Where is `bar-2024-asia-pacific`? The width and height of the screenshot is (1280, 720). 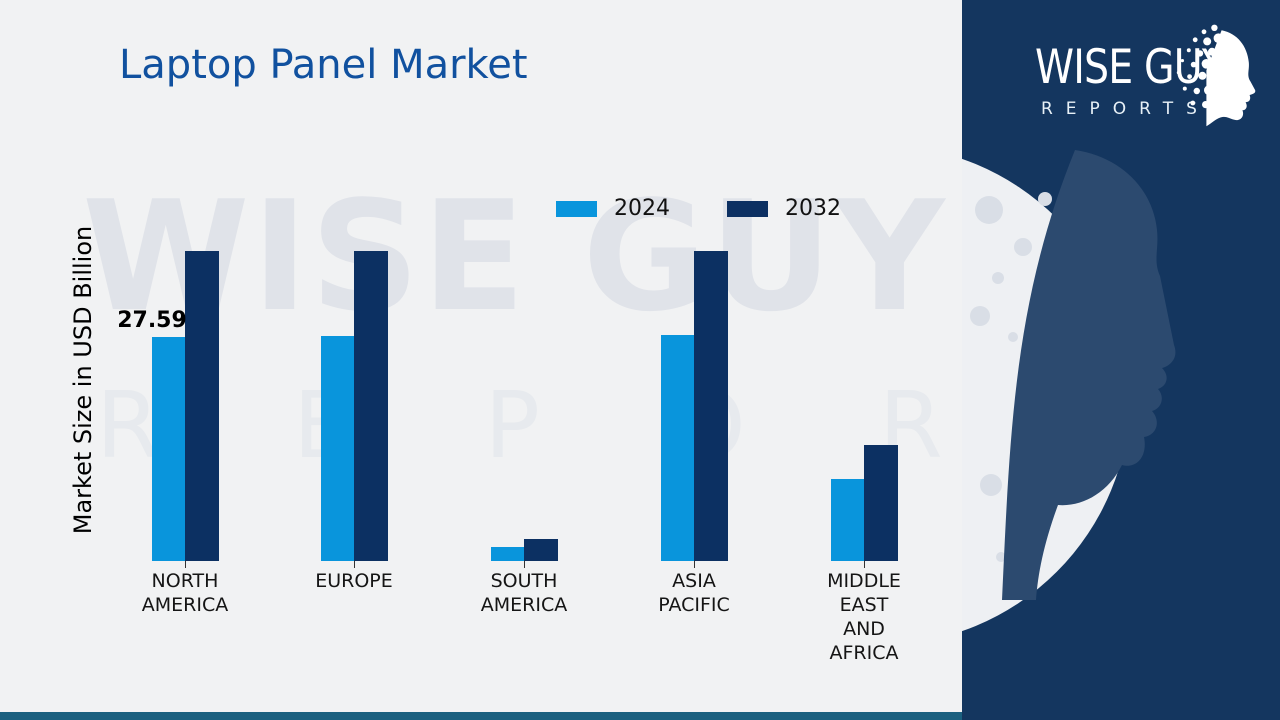 bar-2024-asia-pacific is located at coordinates (677, 448).